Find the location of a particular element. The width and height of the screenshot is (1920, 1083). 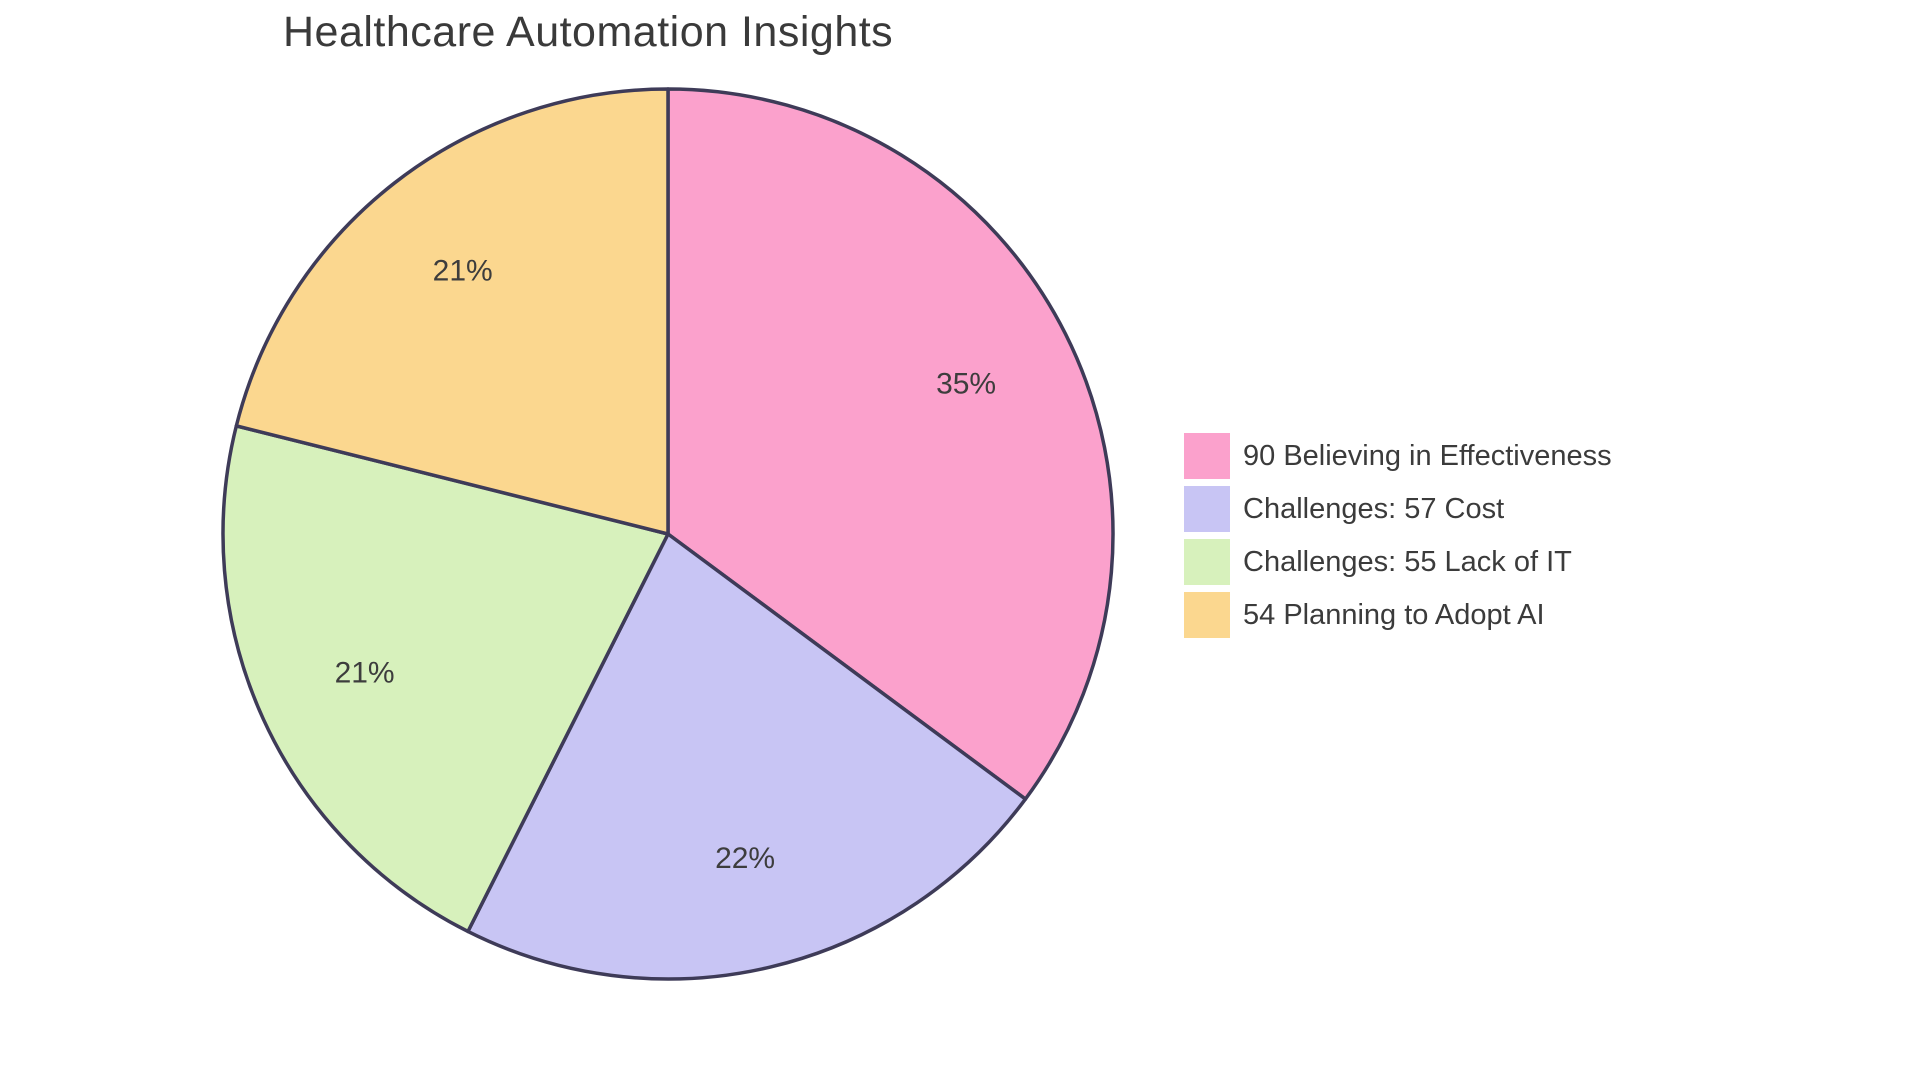

legend-item: 54 Planning to Adopt AI is located at coordinates (1398, 615).